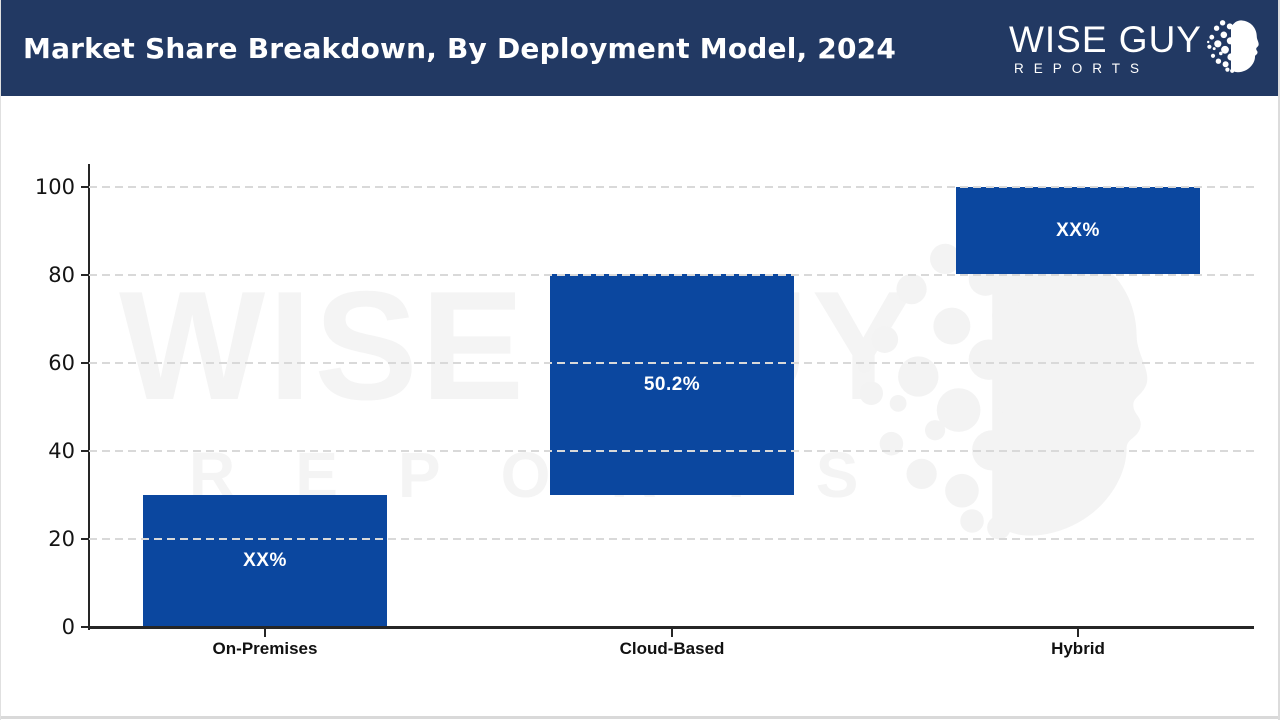 The width and height of the screenshot is (1280, 720). I want to click on y-tick-label: 100, so click(54, 187).